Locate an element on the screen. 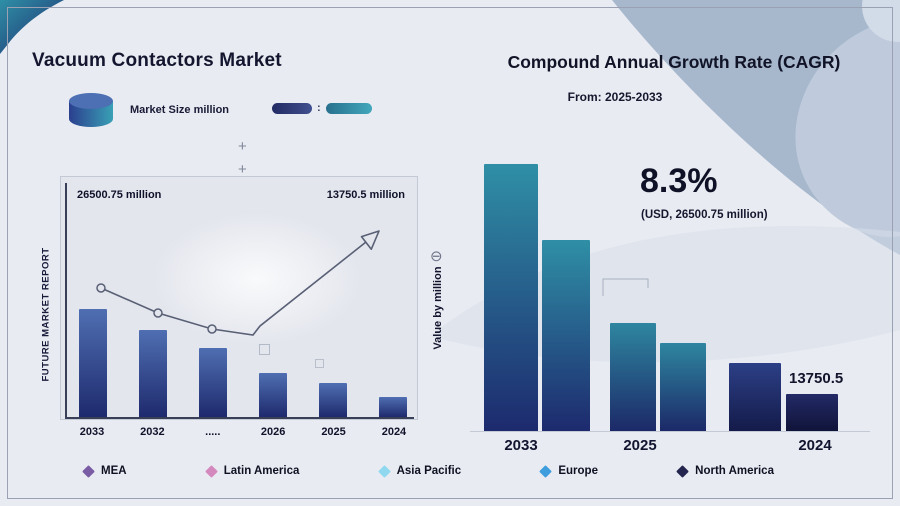  legend-pills: : is located at coordinates (322, 108).